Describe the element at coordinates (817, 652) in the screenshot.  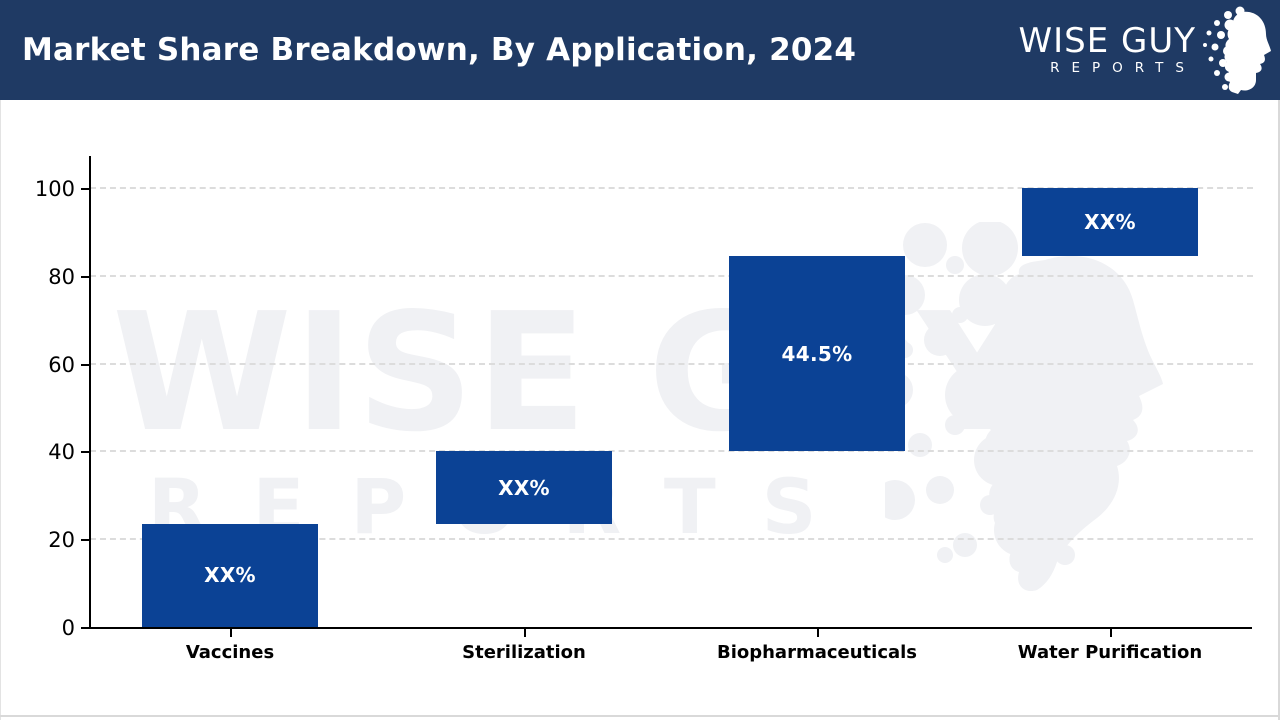
I see `x-category-label: Biopharmaceuticals` at that location.